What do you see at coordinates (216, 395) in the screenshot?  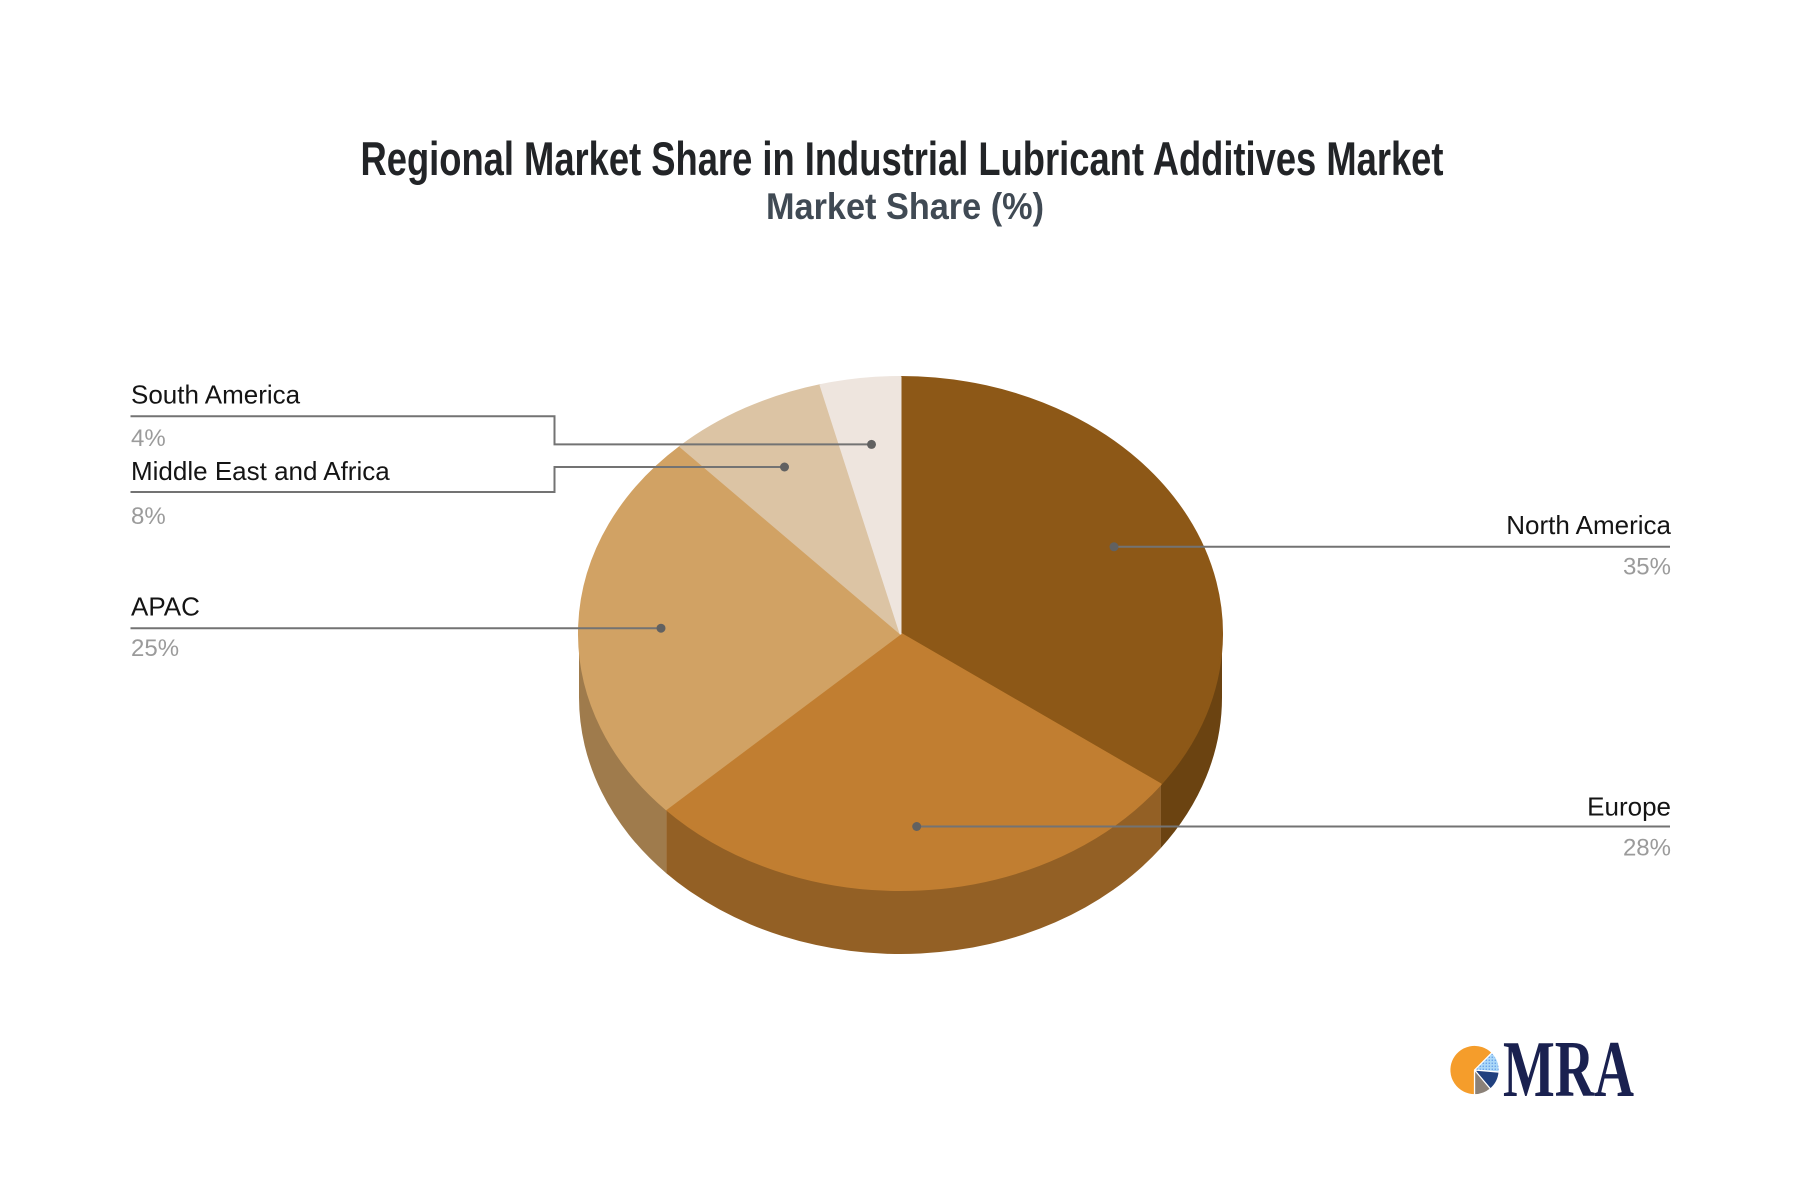 I see `svg-text: South America` at bounding box center [216, 395].